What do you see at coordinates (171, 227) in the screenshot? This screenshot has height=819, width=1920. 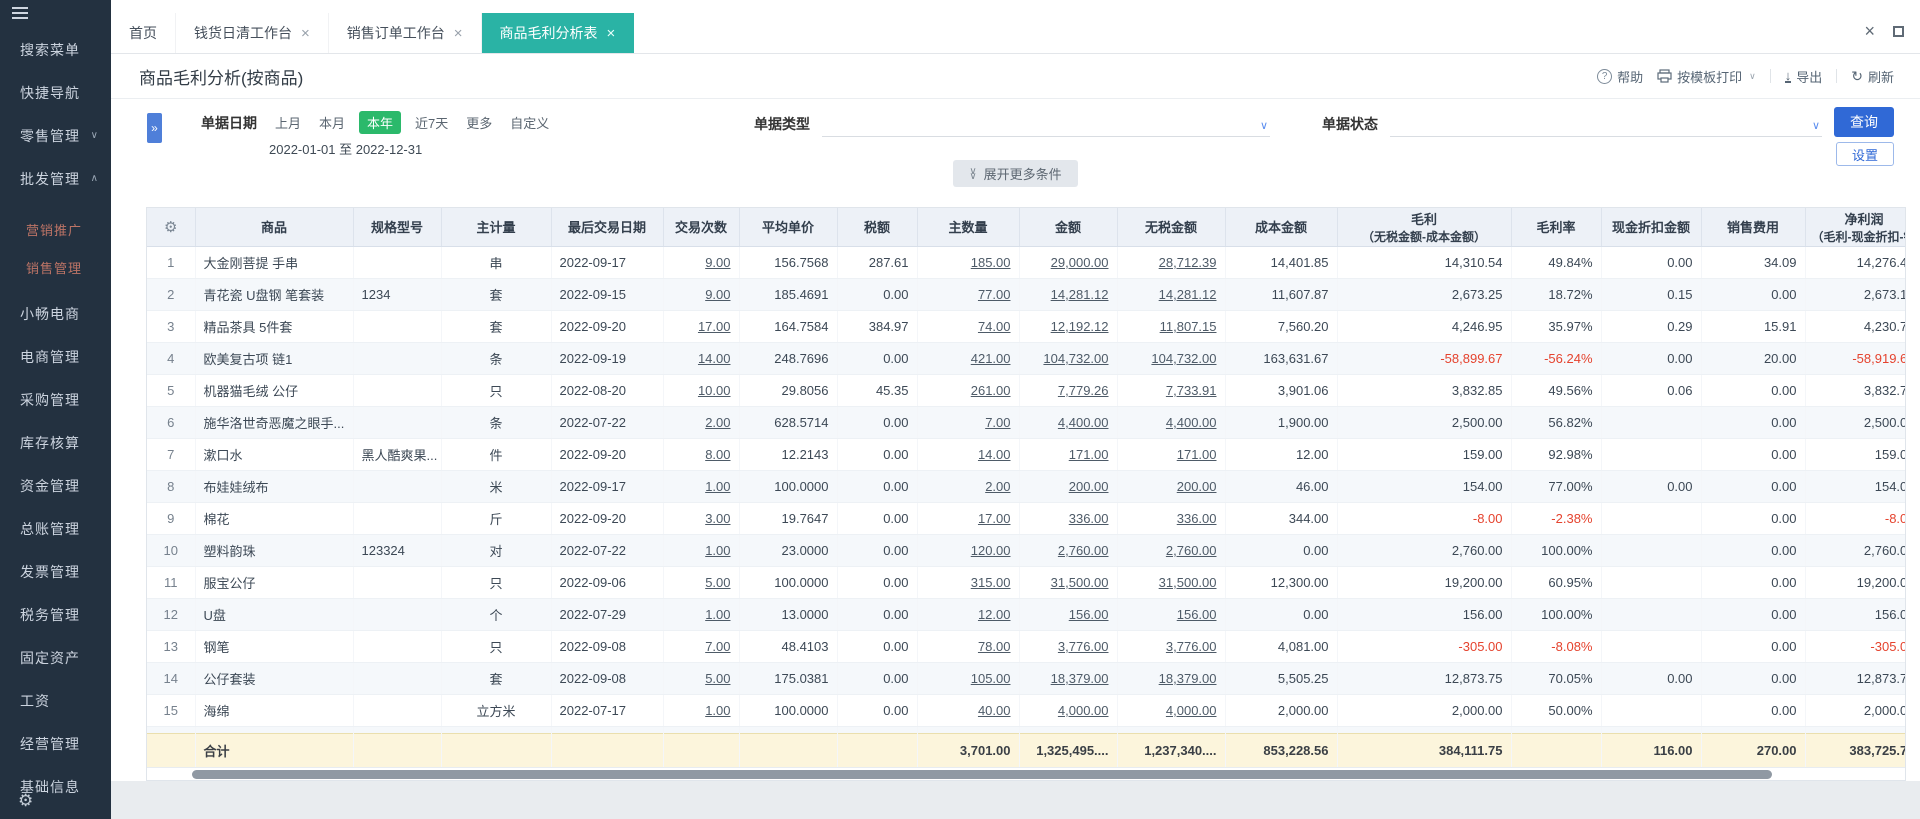 I see `column-settings-gear-icon: ⚙` at bounding box center [171, 227].